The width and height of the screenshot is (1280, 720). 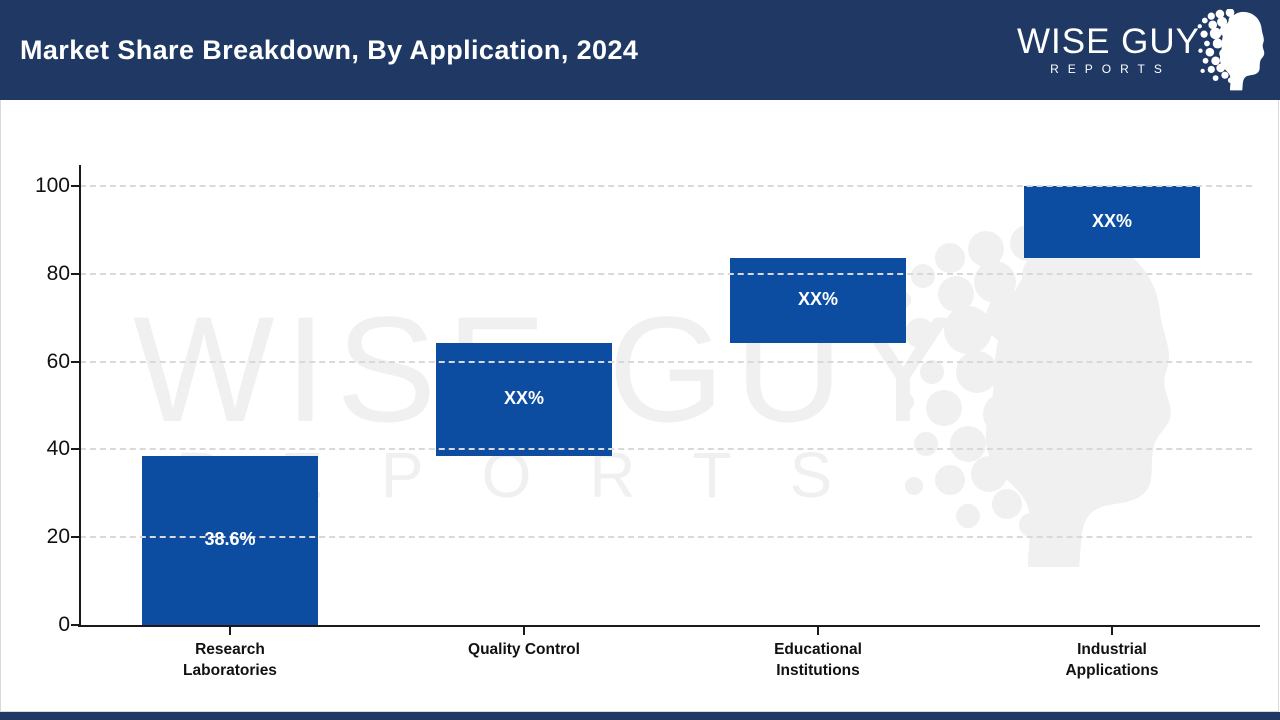 What do you see at coordinates (818, 649) in the screenshot?
I see `x-label-line: Educational` at bounding box center [818, 649].